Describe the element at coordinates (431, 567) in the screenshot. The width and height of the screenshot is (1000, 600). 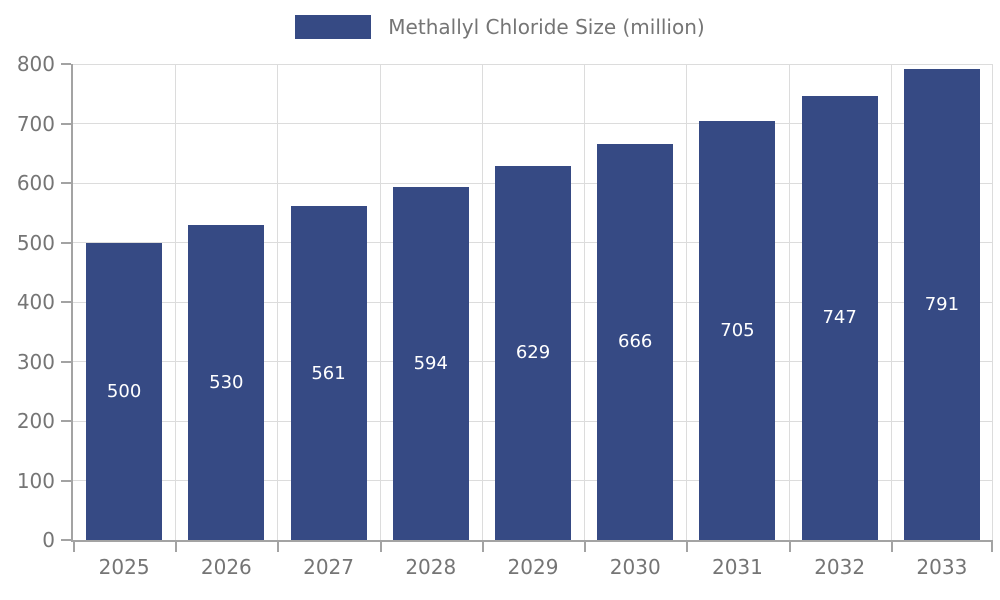
I see `x-axis-tick-label: 2028` at that location.